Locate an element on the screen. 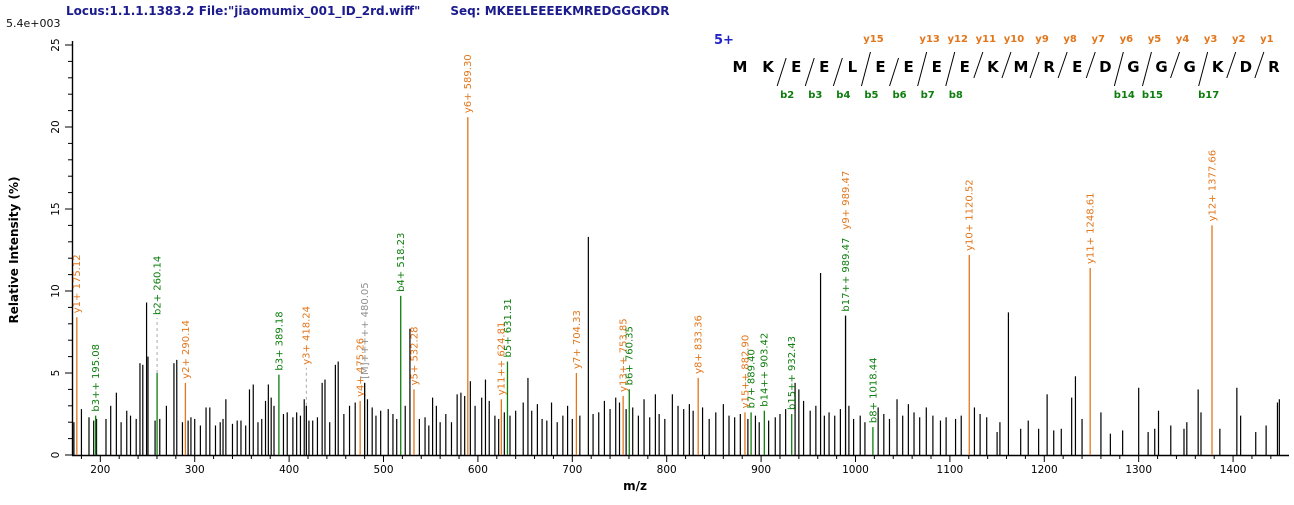 This screenshot has width=1294, height=505. peak-label: y15++ 882.90 is located at coordinates (745, 372).